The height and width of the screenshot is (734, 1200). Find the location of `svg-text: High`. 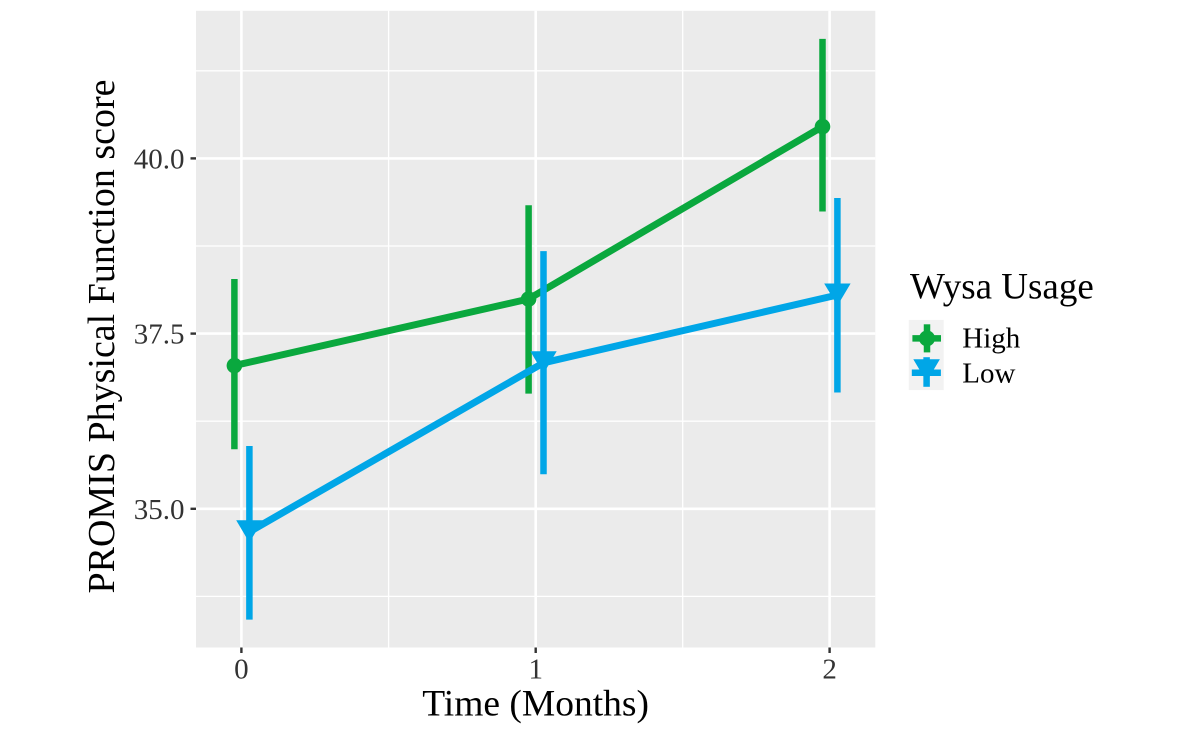

svg-text: High is located at coordinates (991, 339).